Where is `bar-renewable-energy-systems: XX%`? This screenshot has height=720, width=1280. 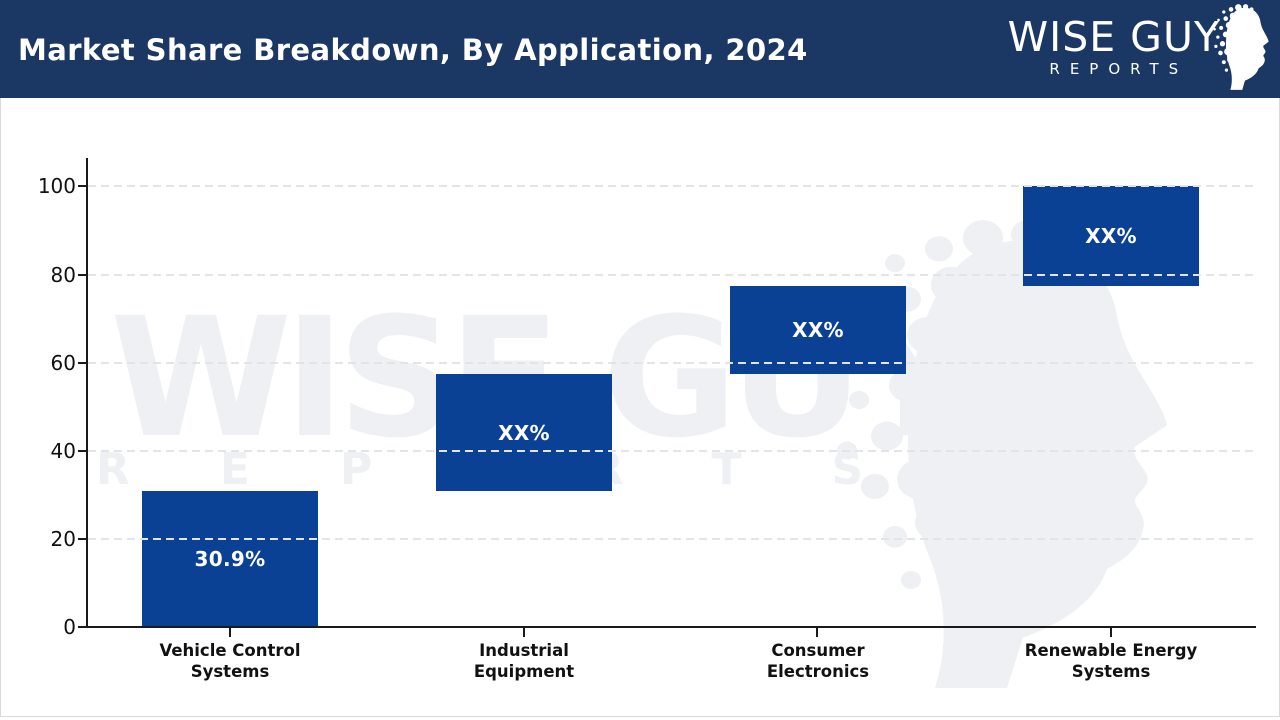 bar-renewable-energy-systems: XX% is located at coordinates (1111, 236).